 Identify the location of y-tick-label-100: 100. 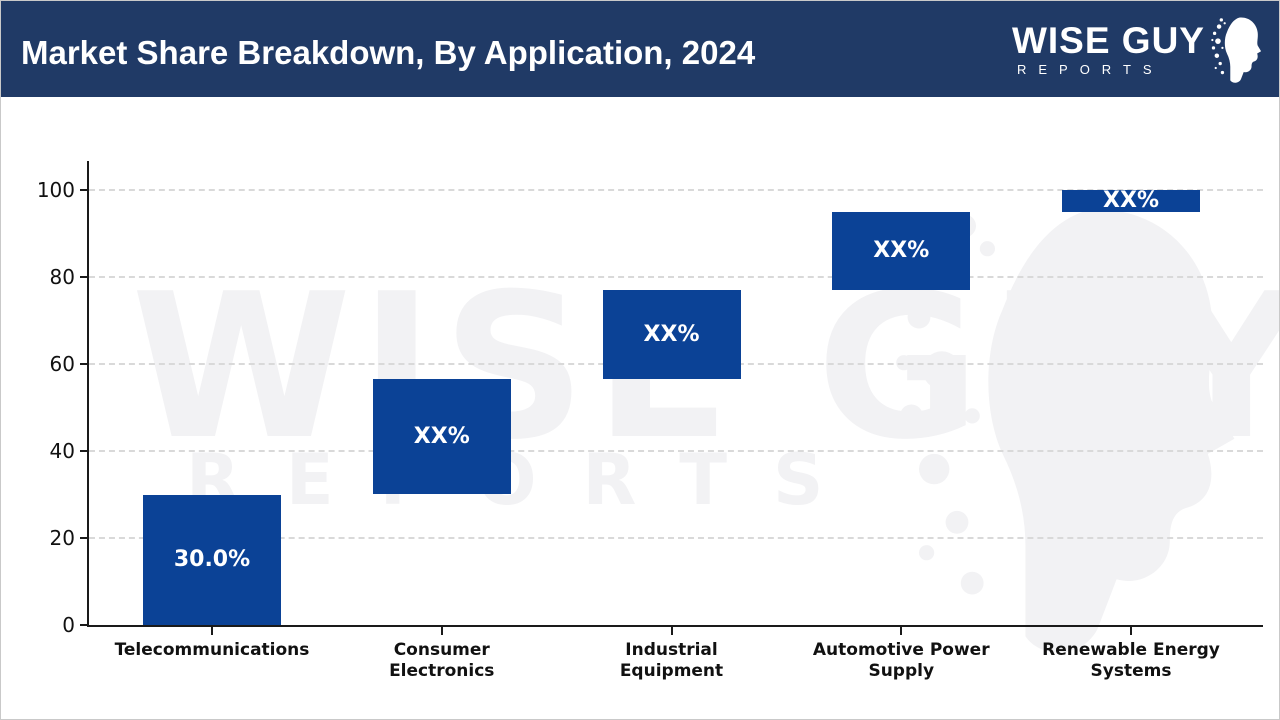
(55, 190).